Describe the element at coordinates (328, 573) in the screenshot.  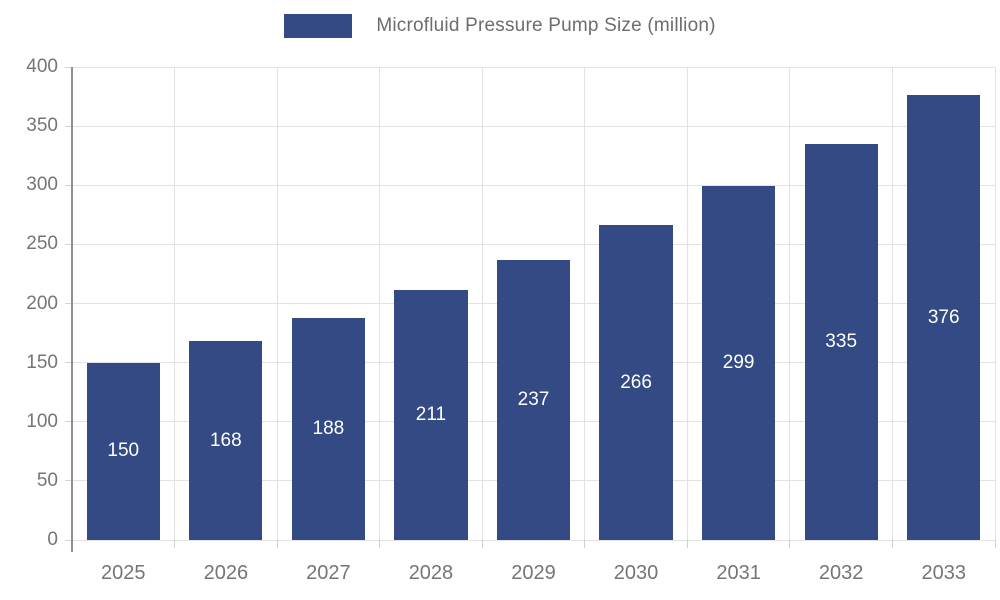
I see `x-tick-label: 2027` at that location.